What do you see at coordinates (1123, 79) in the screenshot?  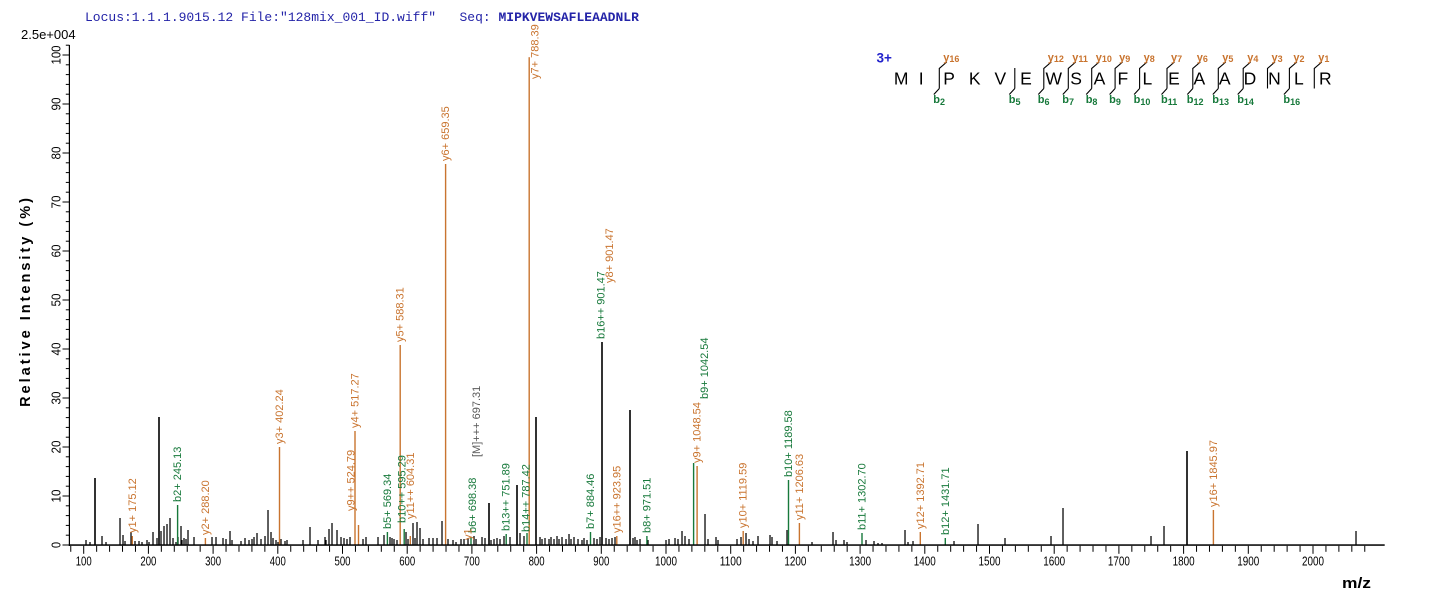 I see `svg-text: F` at bounding box center [1123, 79].